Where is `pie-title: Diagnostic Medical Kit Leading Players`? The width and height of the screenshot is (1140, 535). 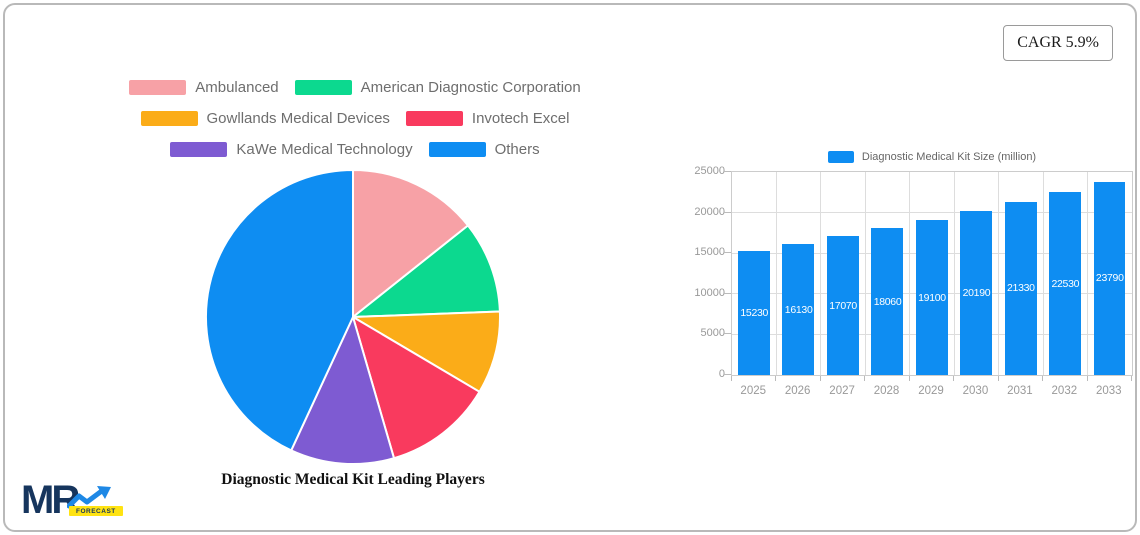 pie-title: Diagnostic Medical Kit Leading Players is located at coordinates (353, 479).